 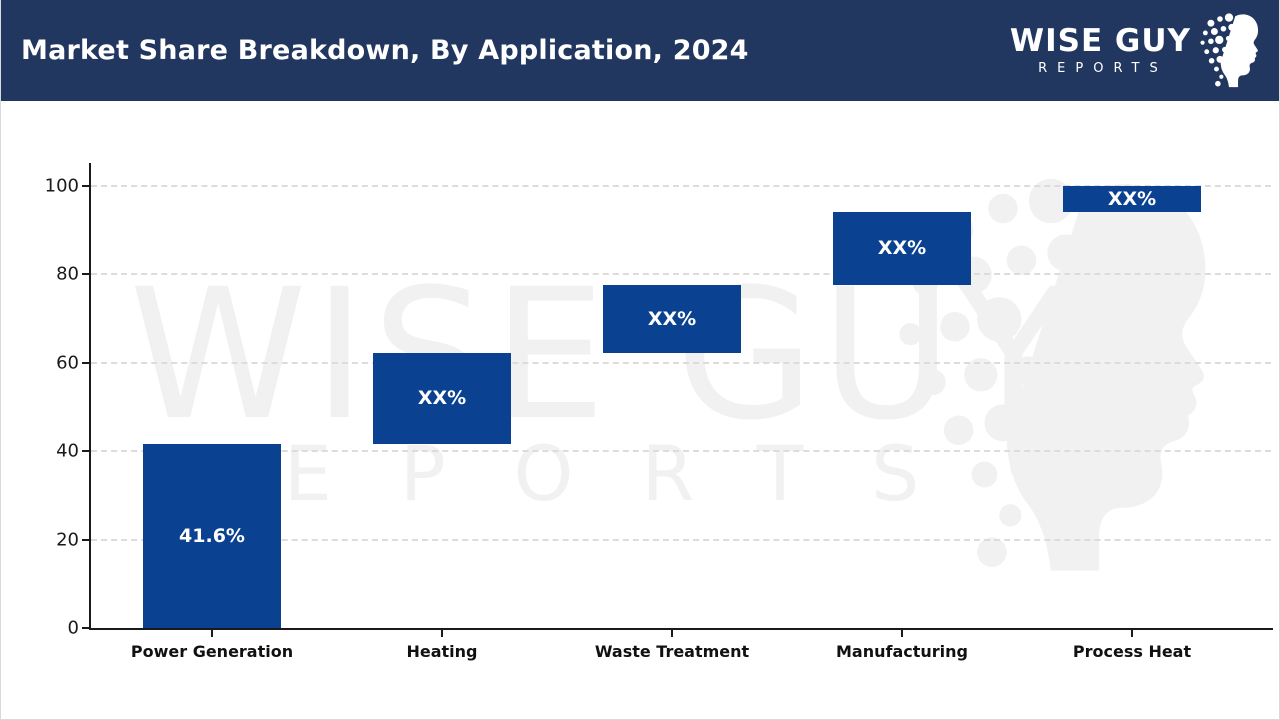 What do you see at coordinates (1103, 68) in the screenshot?
I see `logo-subtitle: REPORTS` at bounding box center [1103, 68].